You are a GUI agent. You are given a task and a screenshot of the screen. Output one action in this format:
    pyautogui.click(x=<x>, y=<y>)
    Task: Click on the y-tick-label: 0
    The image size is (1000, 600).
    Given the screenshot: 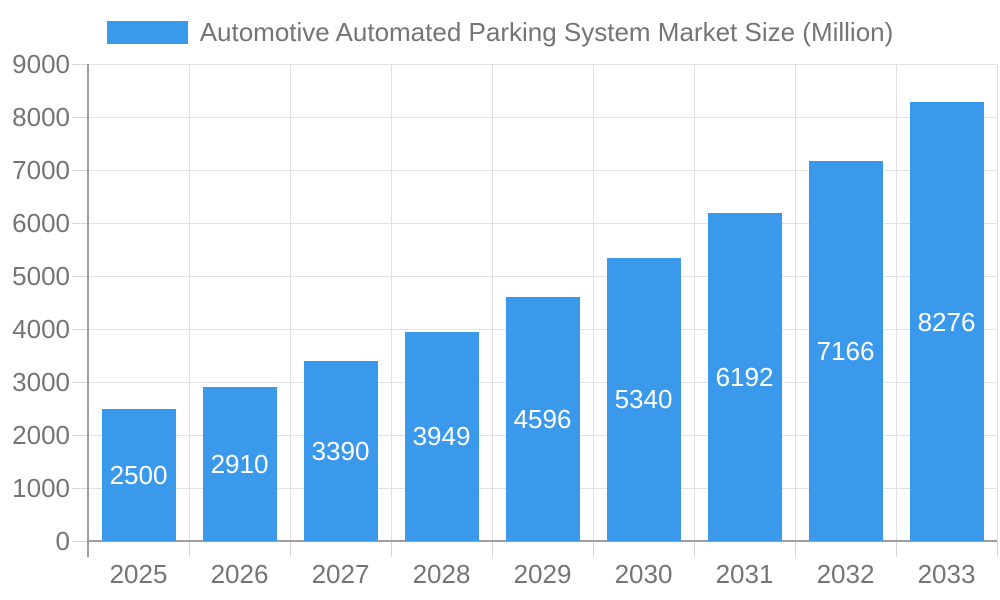 What is the action you would take?
    pyautogui.click(x=62, y=541)
    